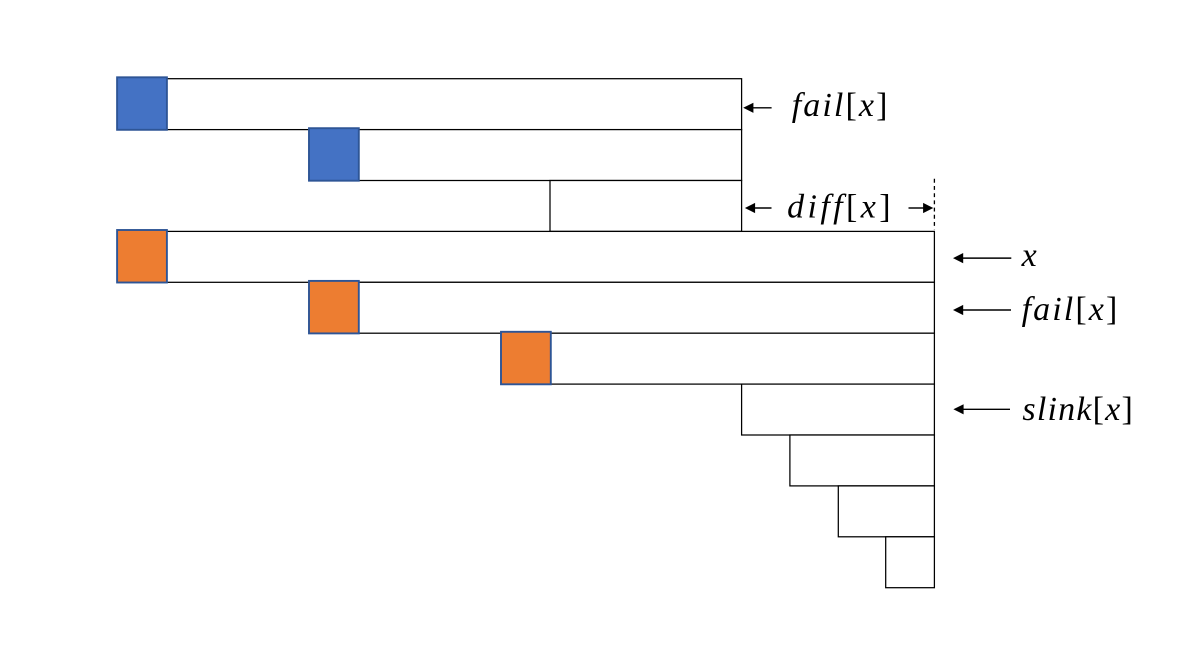 This screenshot has width=1193, height=660. What do you see at coordinates (840, 207) in the screenshot?
I see `svg-text: diff[x]` at bounding box center [840, 207].